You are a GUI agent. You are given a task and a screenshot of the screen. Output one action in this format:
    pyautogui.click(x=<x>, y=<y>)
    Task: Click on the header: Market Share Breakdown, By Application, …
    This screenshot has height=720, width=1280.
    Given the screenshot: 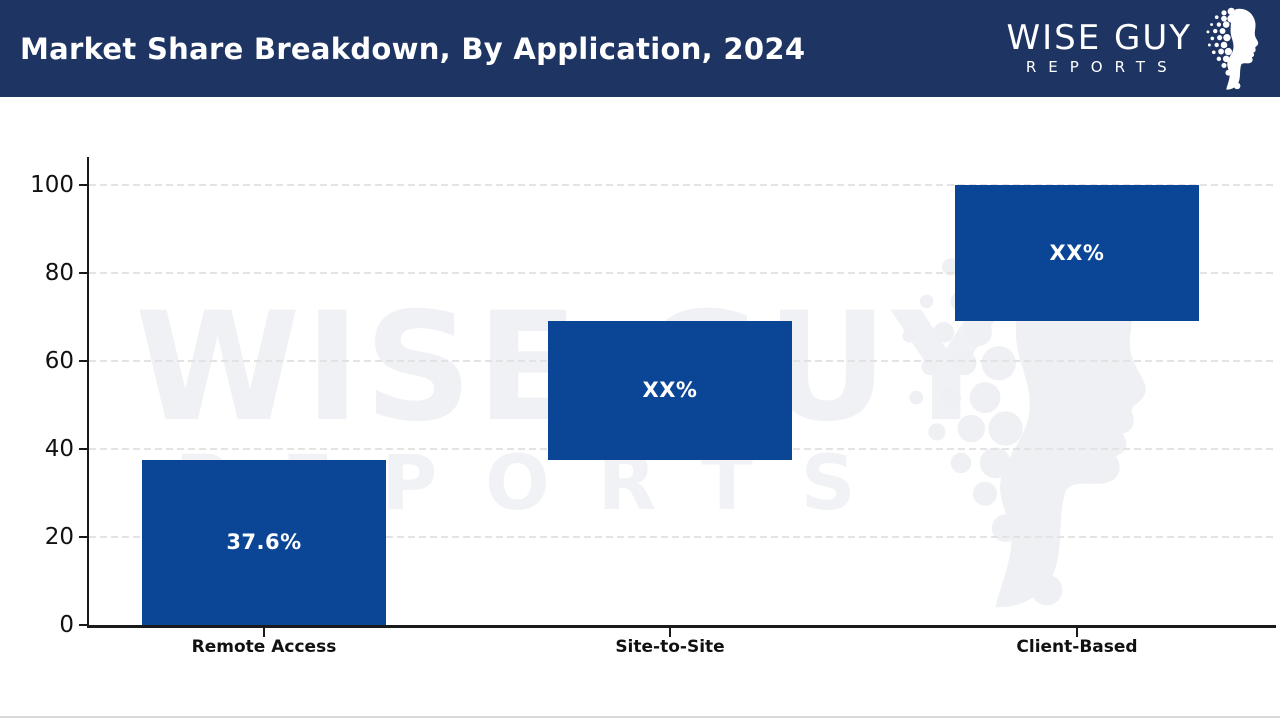 What is the action you would take?
    pyautogui.click(x=640, y=48)
    